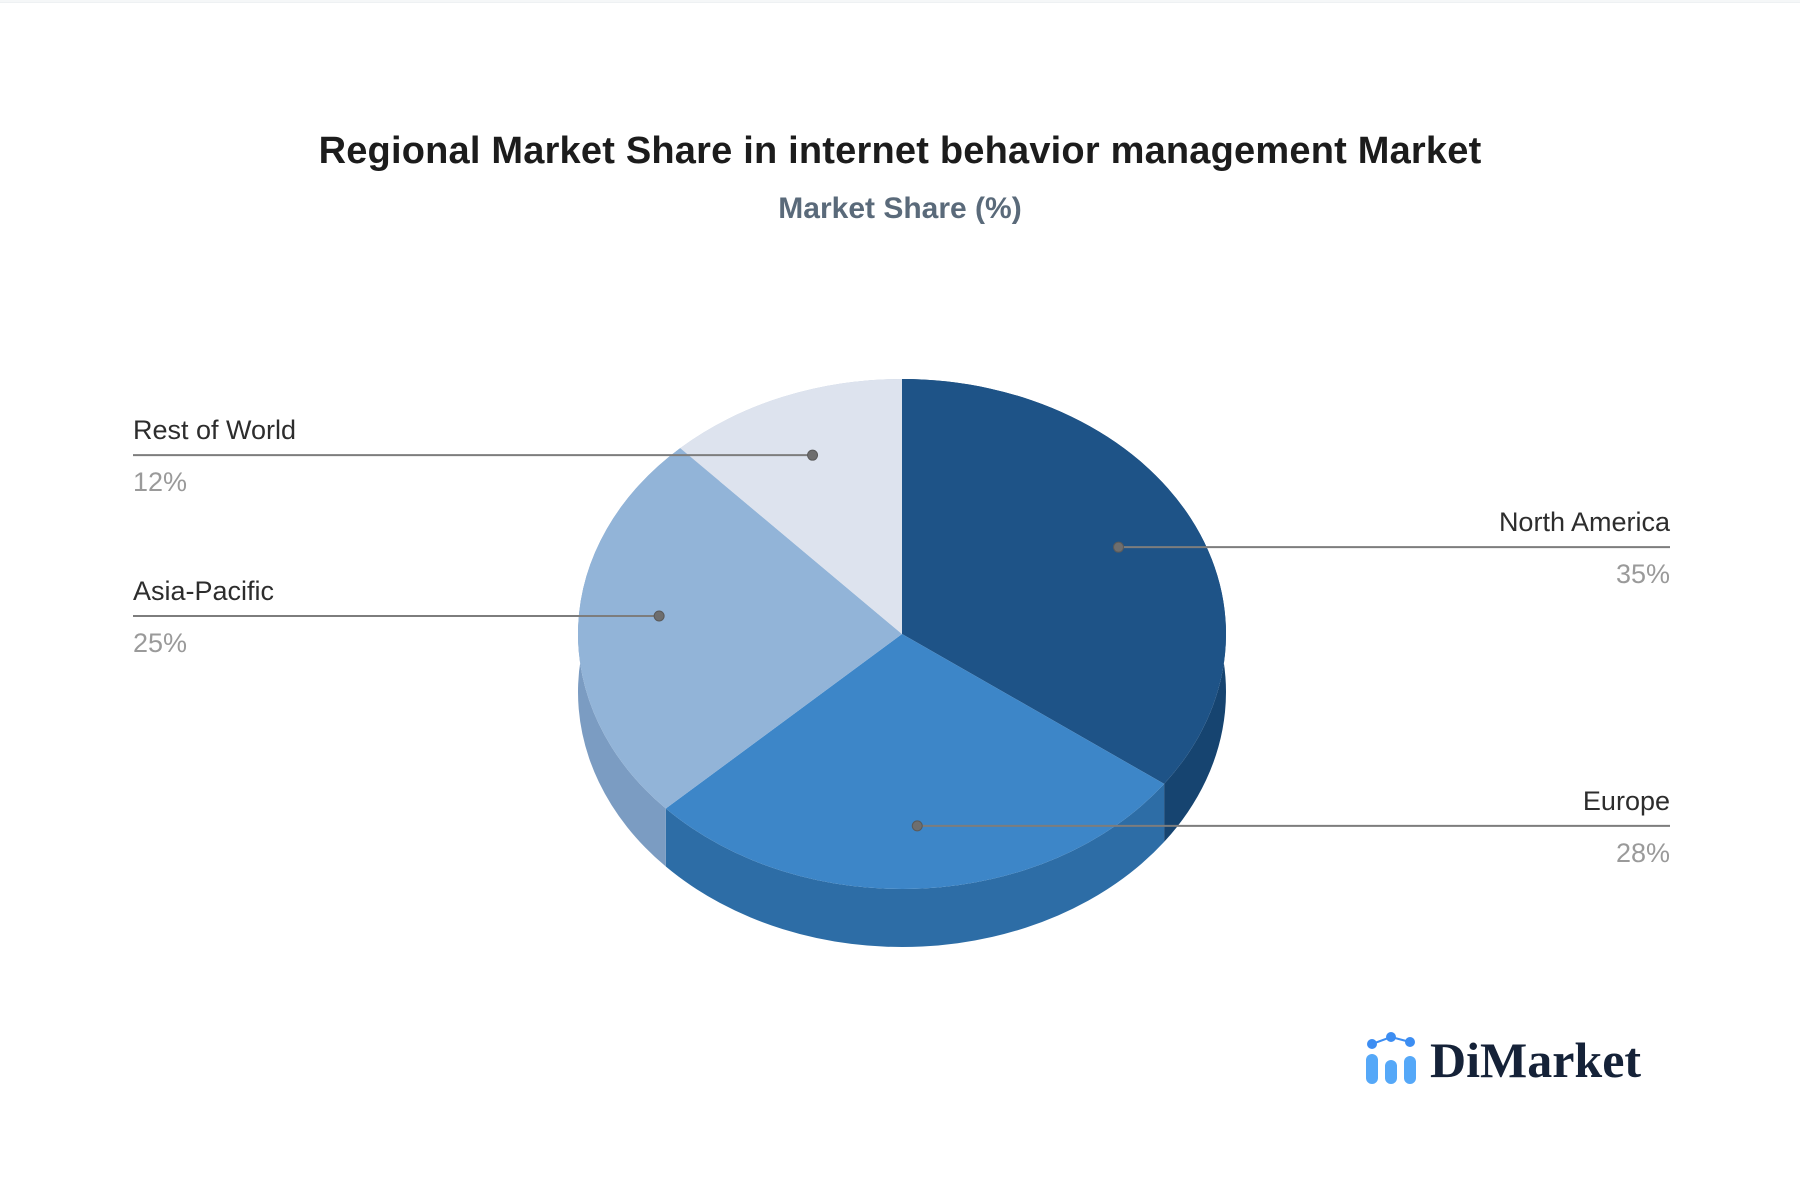 This screenshot has height=1196, width=1800. I want to click on pie-slice-side-europe, so click(915, 865).